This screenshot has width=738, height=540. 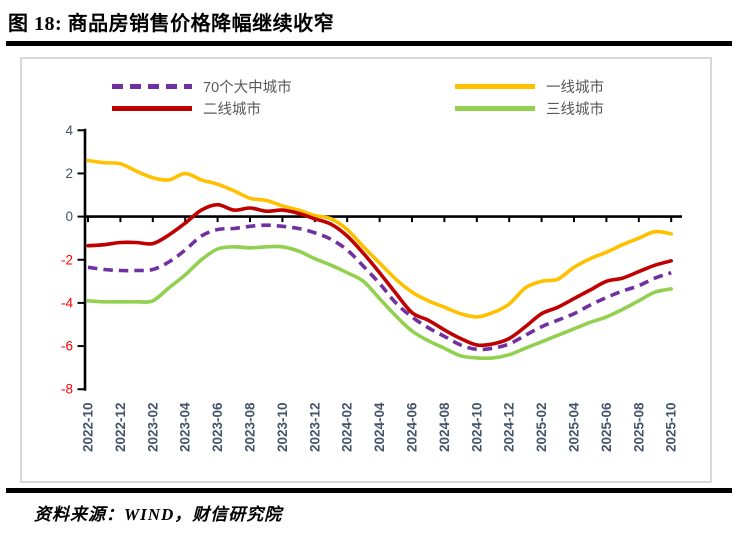 I want to click on y-axis: 4 2 0 -2 -4 -6 -8, so click(x=74, y=260).